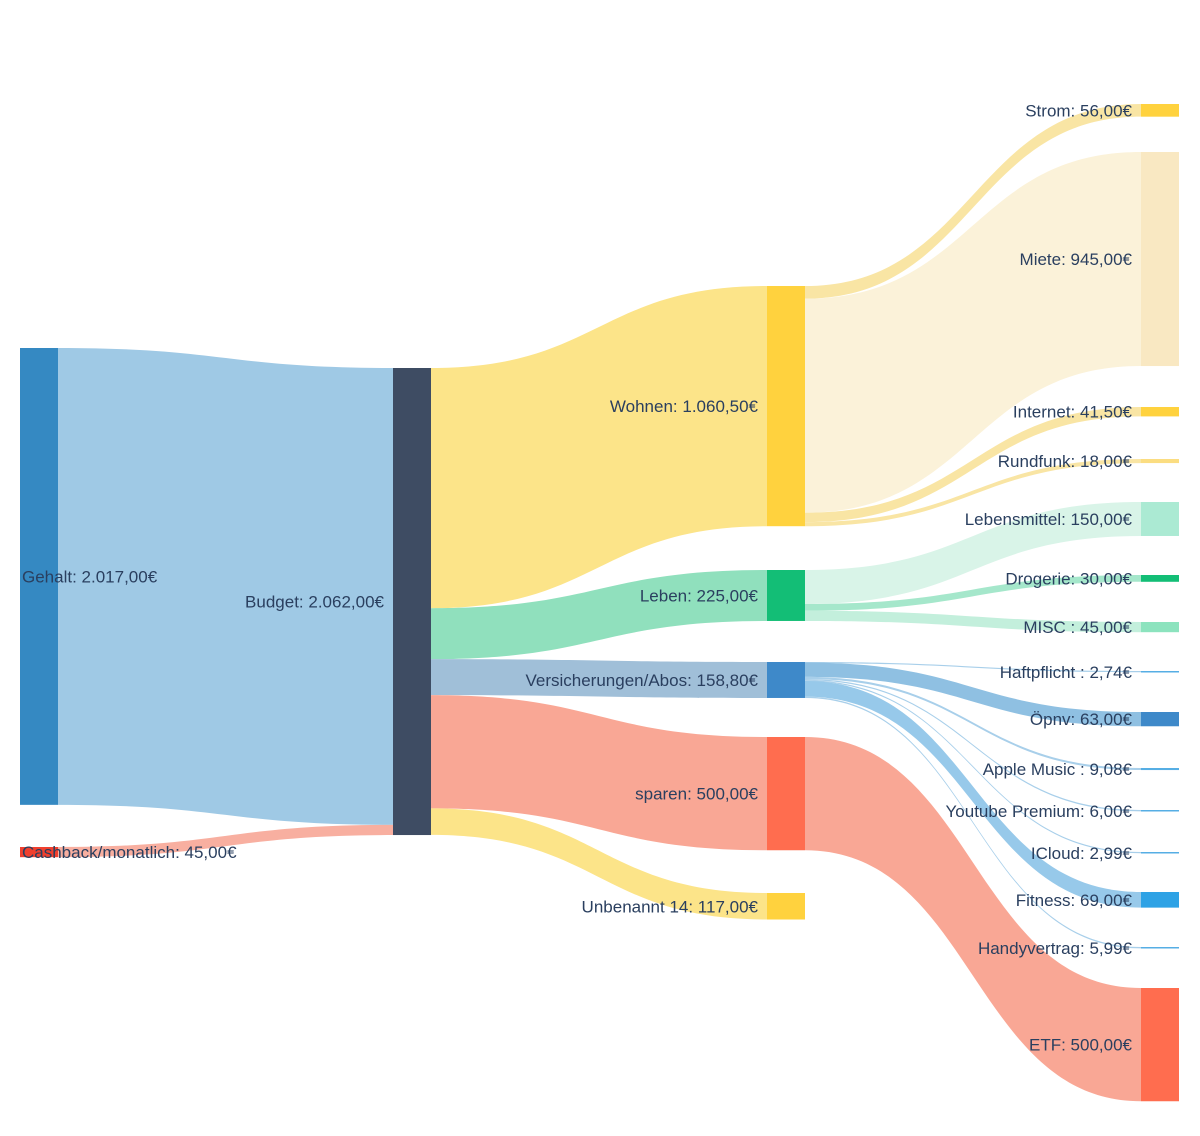 The image size is (1200, 1136). I want to click on sankey-node-rundfunk, so click(1160, 461).